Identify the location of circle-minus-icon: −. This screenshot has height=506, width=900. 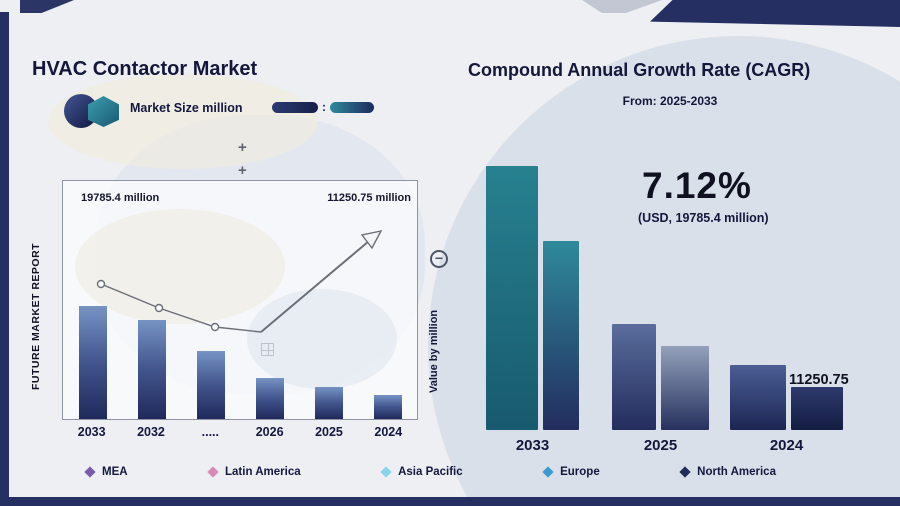
(439, 259).